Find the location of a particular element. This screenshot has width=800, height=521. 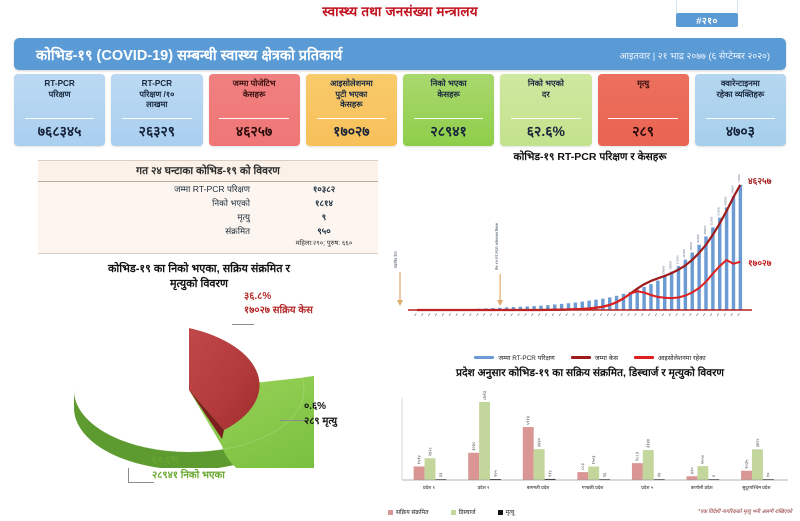

province-bar-label: १५०३ is located at coordinates (593, 459).